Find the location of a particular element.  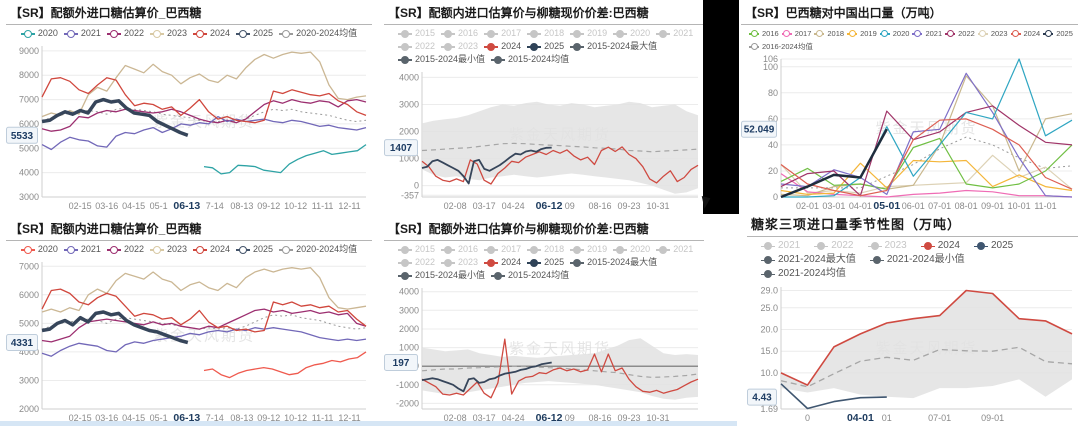

x-tick-label: 11-11 is located at coordinates (323, 206).